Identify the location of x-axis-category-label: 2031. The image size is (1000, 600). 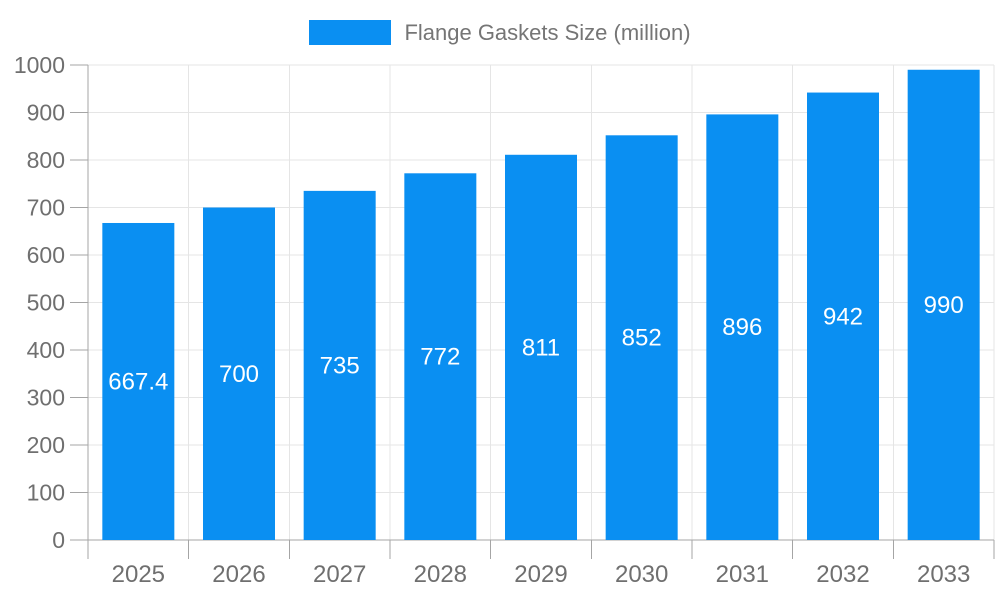
(742, 574).